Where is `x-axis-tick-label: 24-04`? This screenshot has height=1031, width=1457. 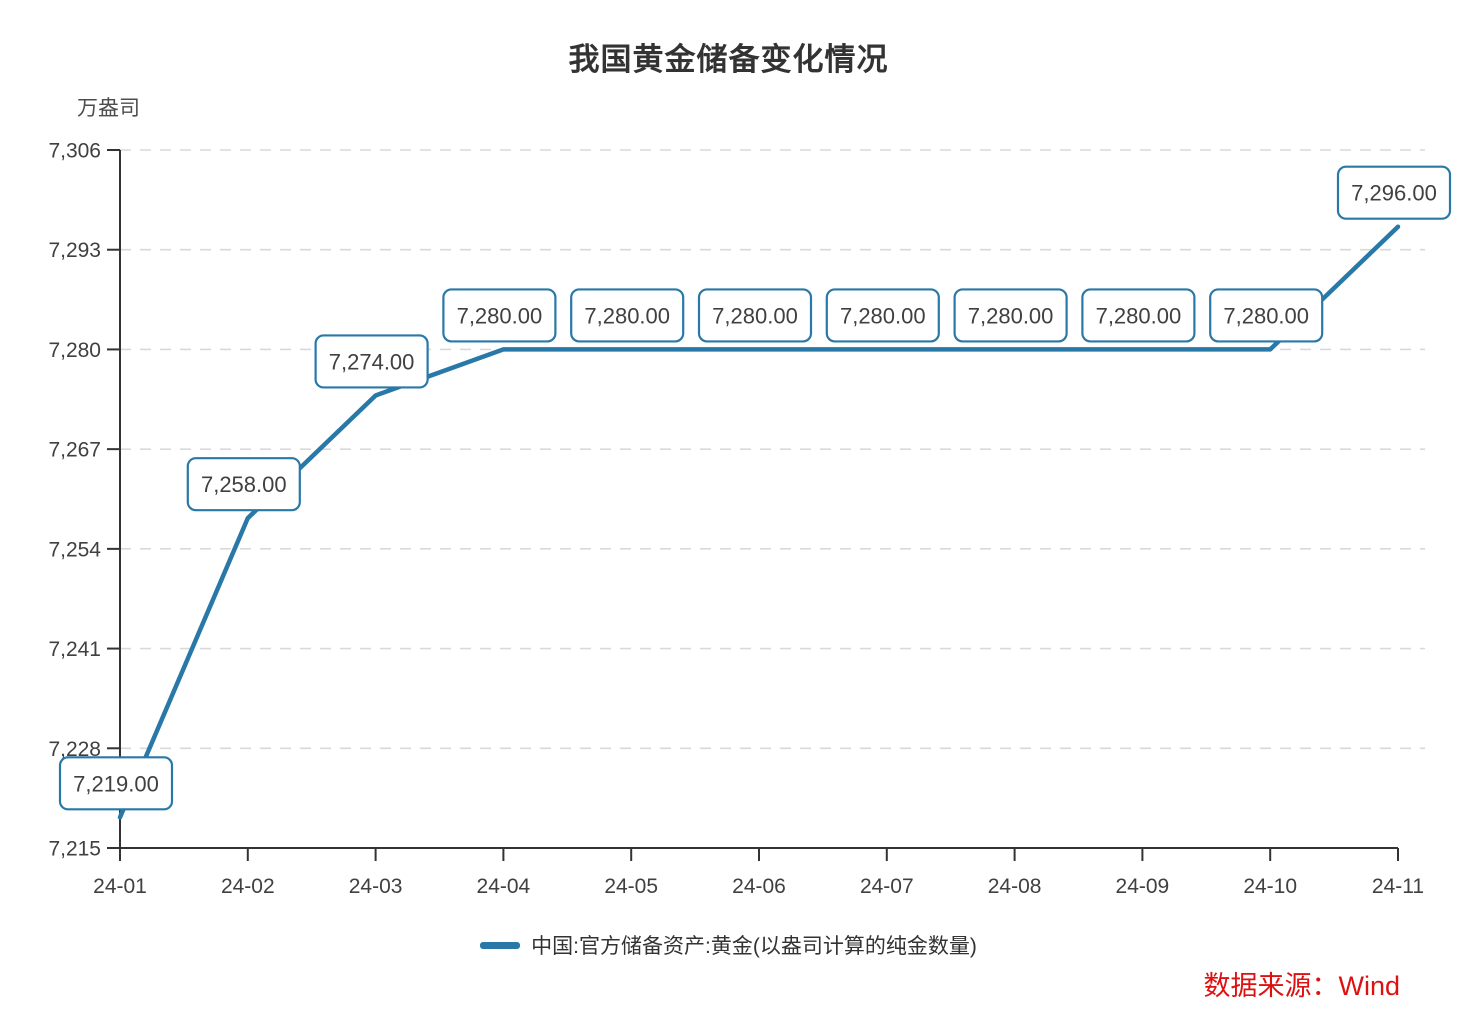 x-axis-tick-label: 24-04 is located at coordinates (504, 886).